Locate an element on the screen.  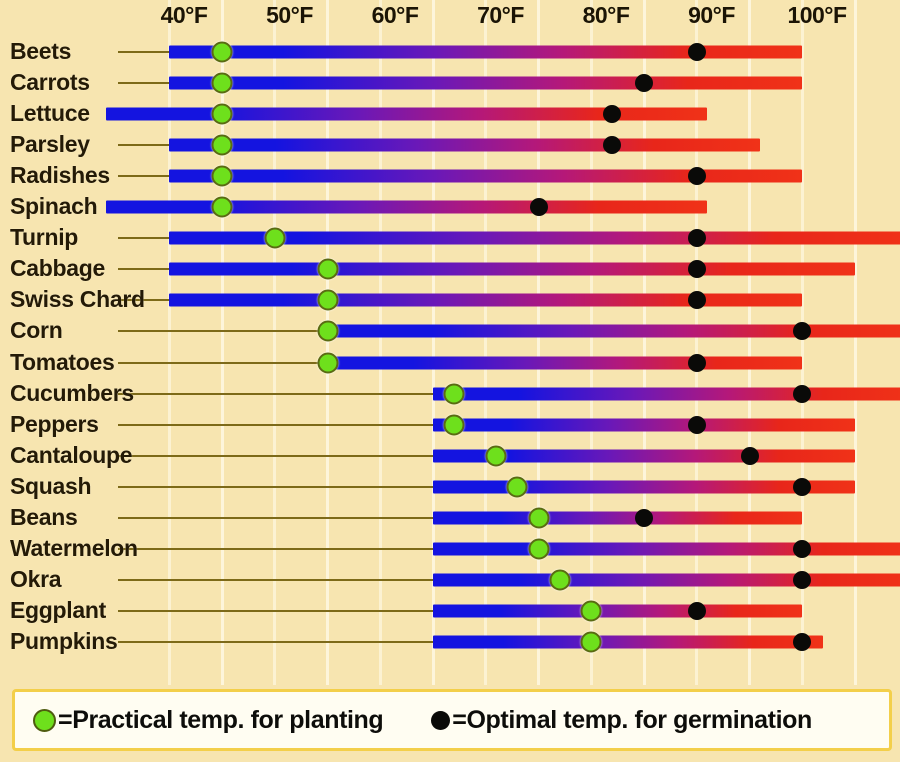
x-tick-label-70: 70°F is located at coordinates (500, 15).